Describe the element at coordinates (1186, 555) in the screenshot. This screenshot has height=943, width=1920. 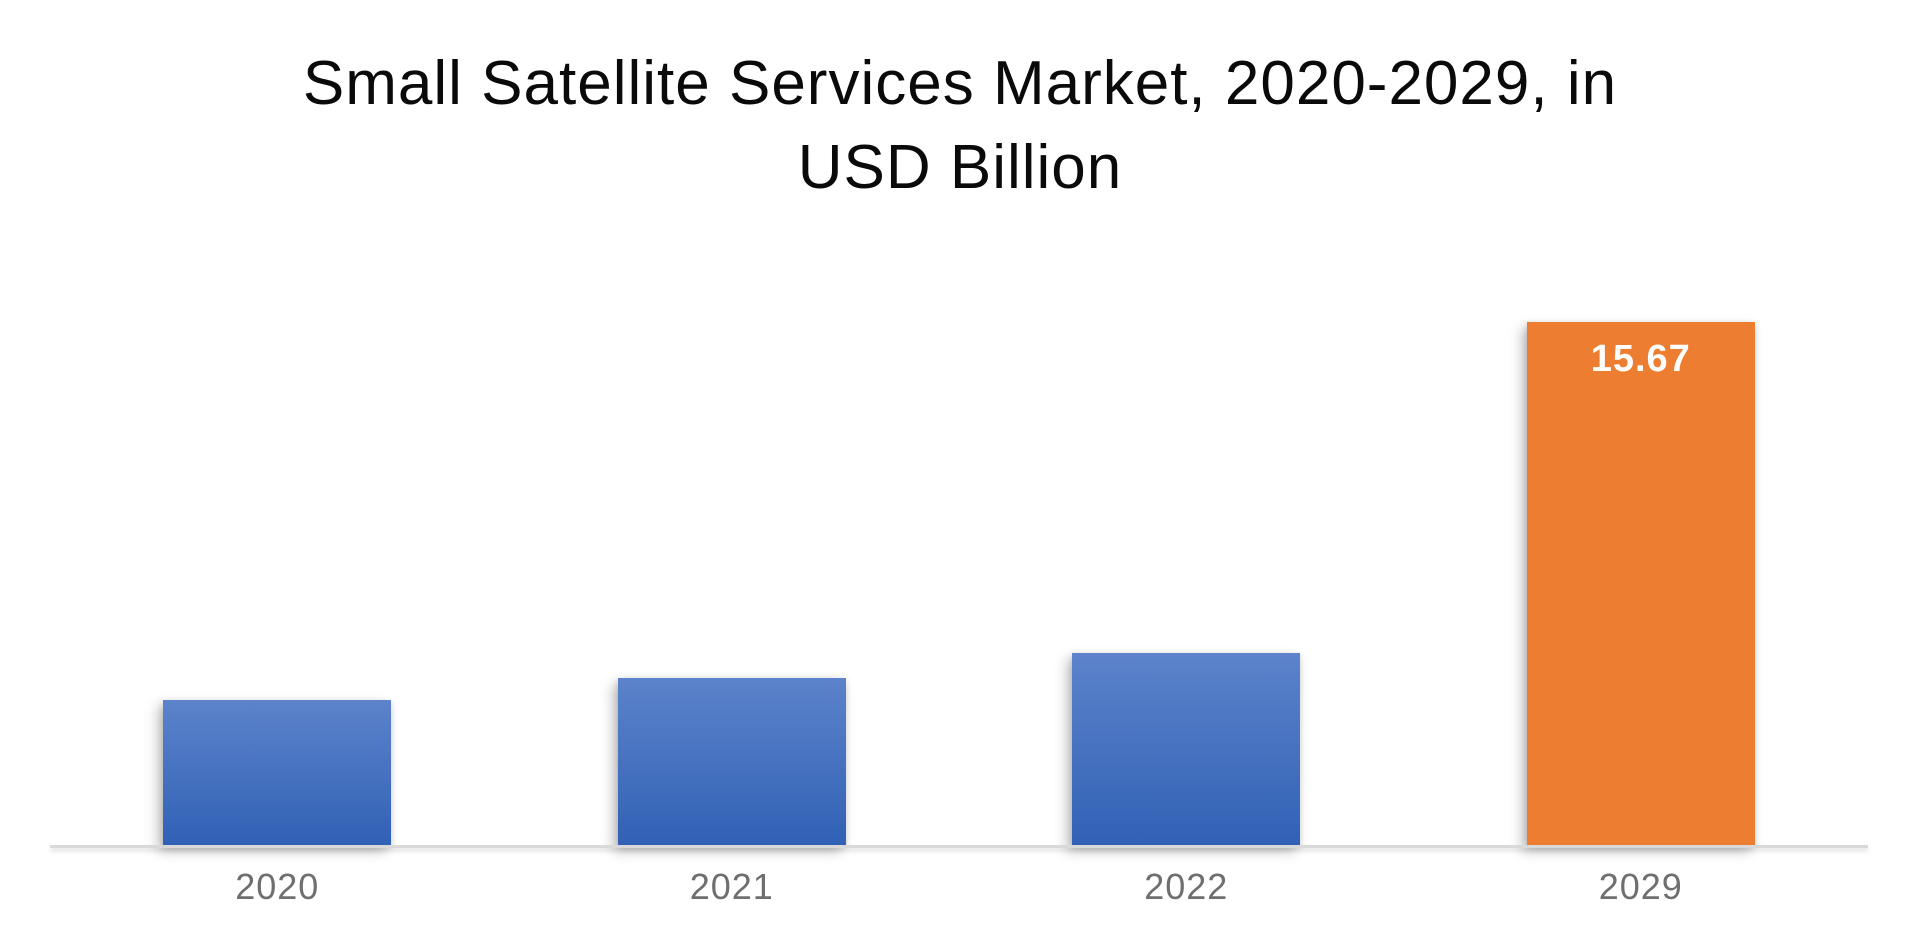
I see `bar-slot-2022` at that location.